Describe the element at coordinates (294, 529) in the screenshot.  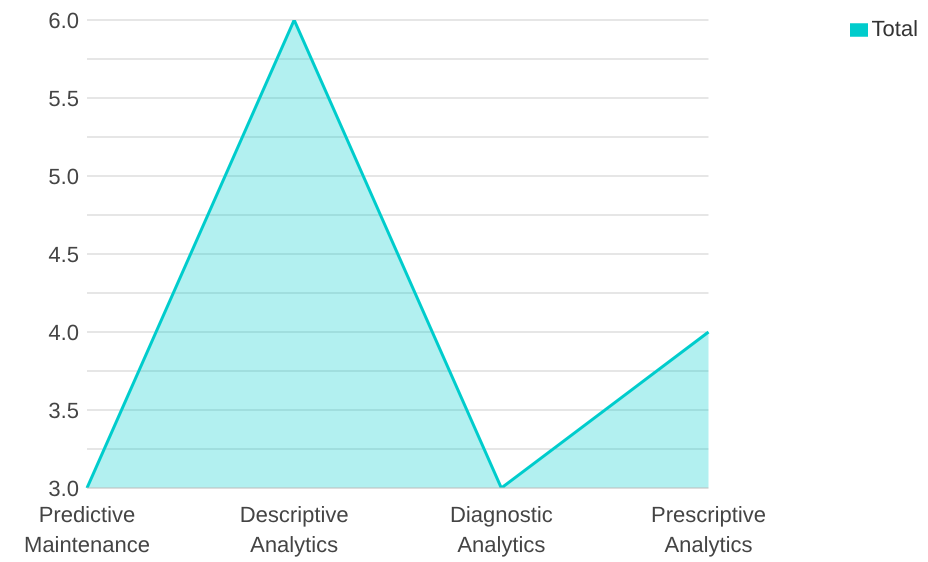
I see `x-tick-label: Descriptive Analytics` at that location.